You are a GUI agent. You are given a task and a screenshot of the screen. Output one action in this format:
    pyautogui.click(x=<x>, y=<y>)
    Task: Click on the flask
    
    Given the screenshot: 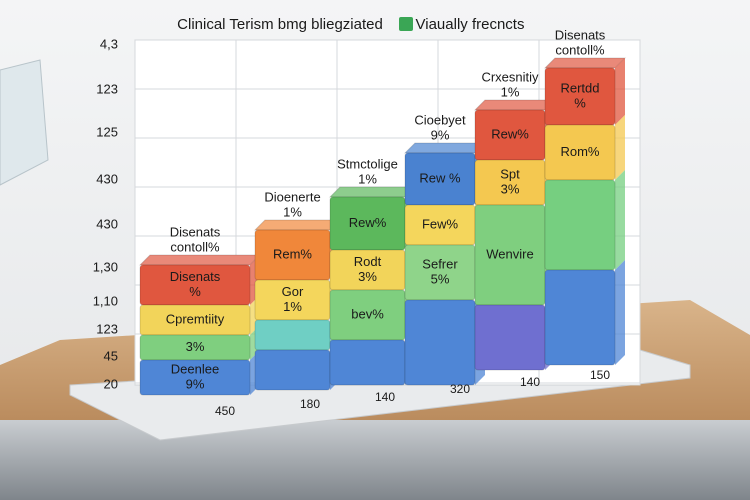 What is the action you would take?
    pyautogui.click(x=24, y=122)
    